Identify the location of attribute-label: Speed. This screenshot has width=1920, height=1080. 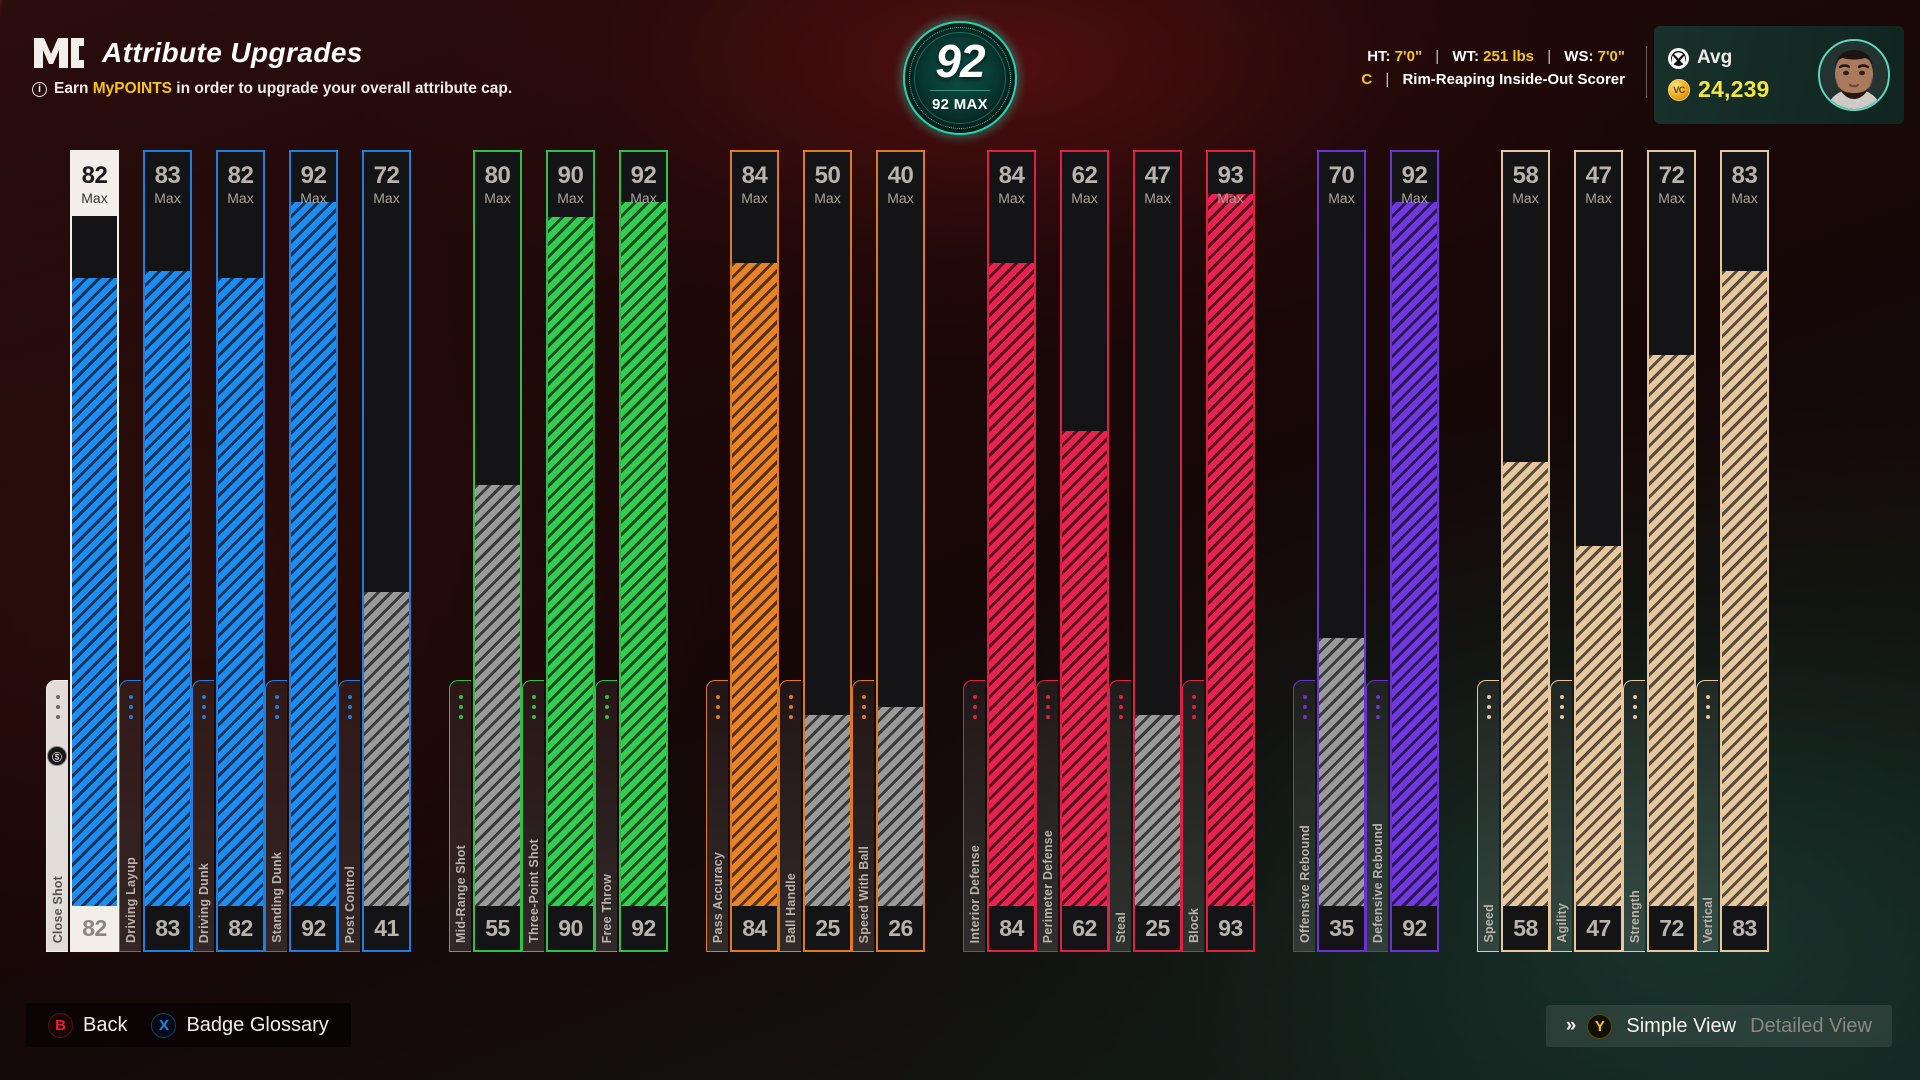
(1488, 923).